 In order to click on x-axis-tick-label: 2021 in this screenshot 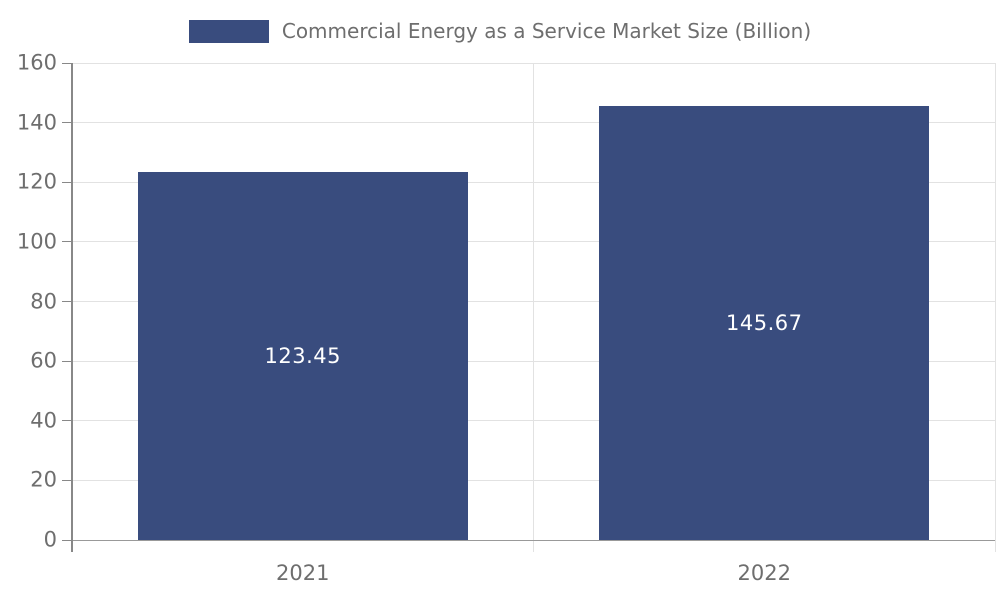, I will do `click(303, 573)`.